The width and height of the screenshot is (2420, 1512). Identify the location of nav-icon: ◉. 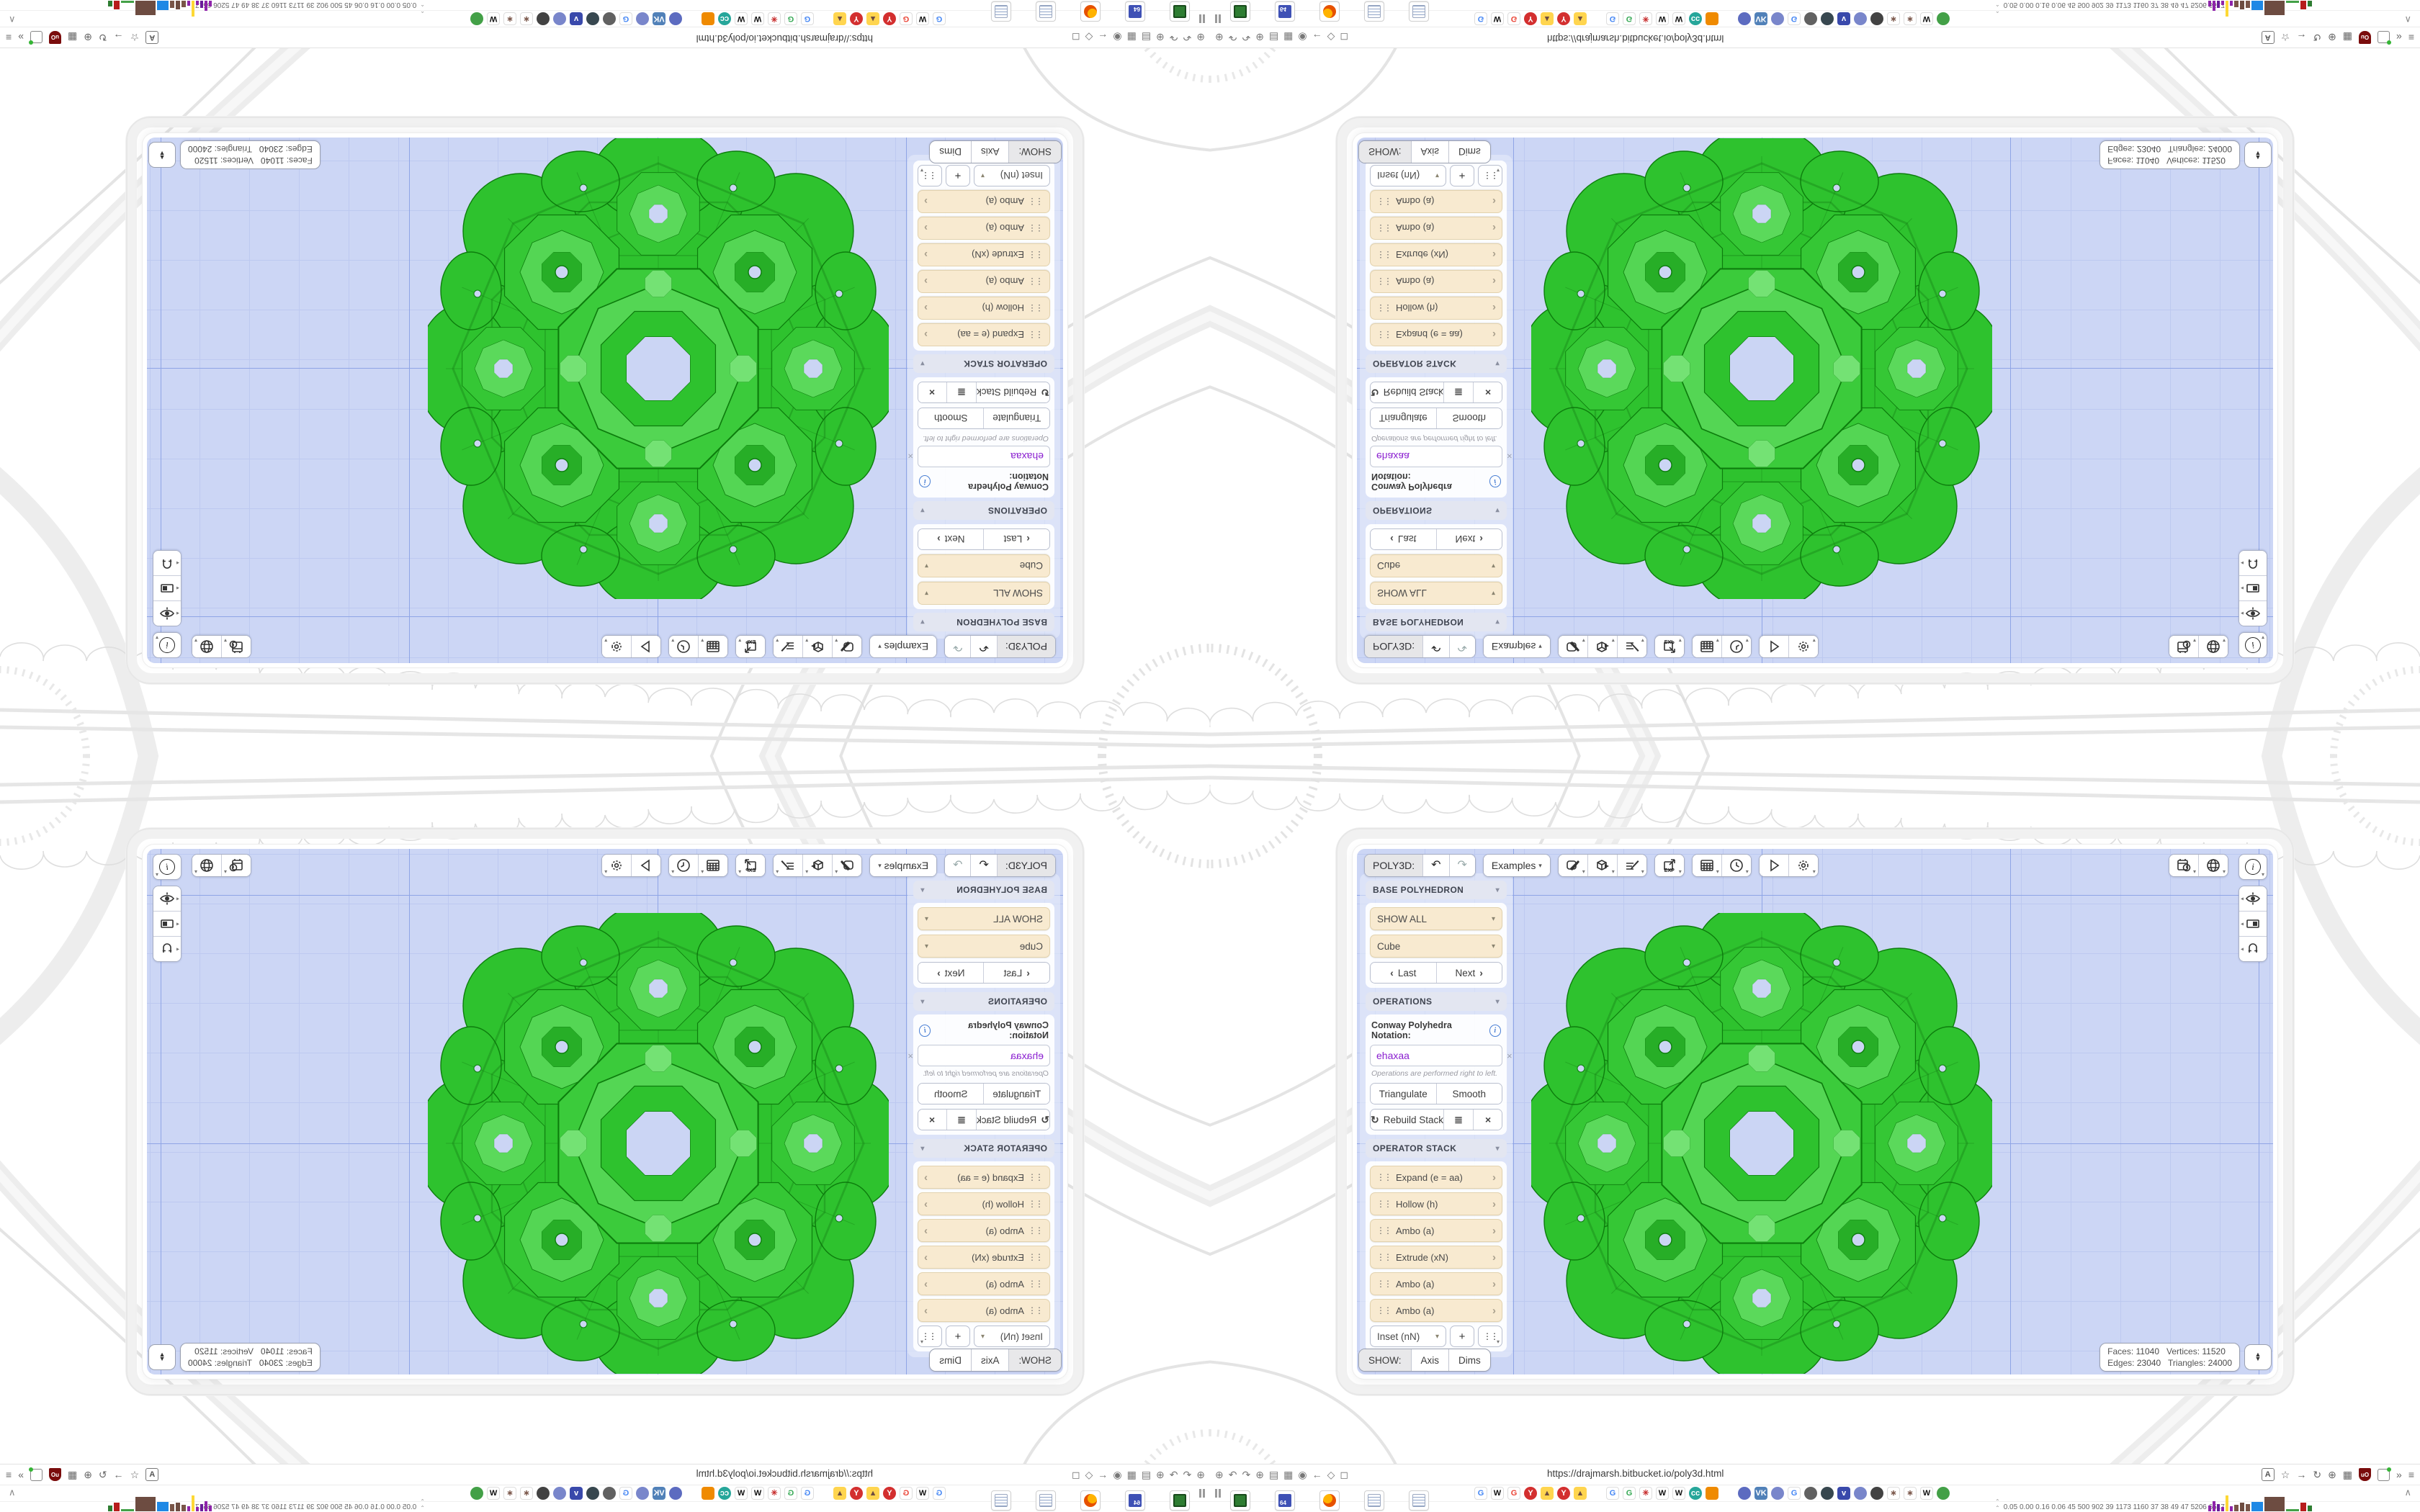
(1302, 37).